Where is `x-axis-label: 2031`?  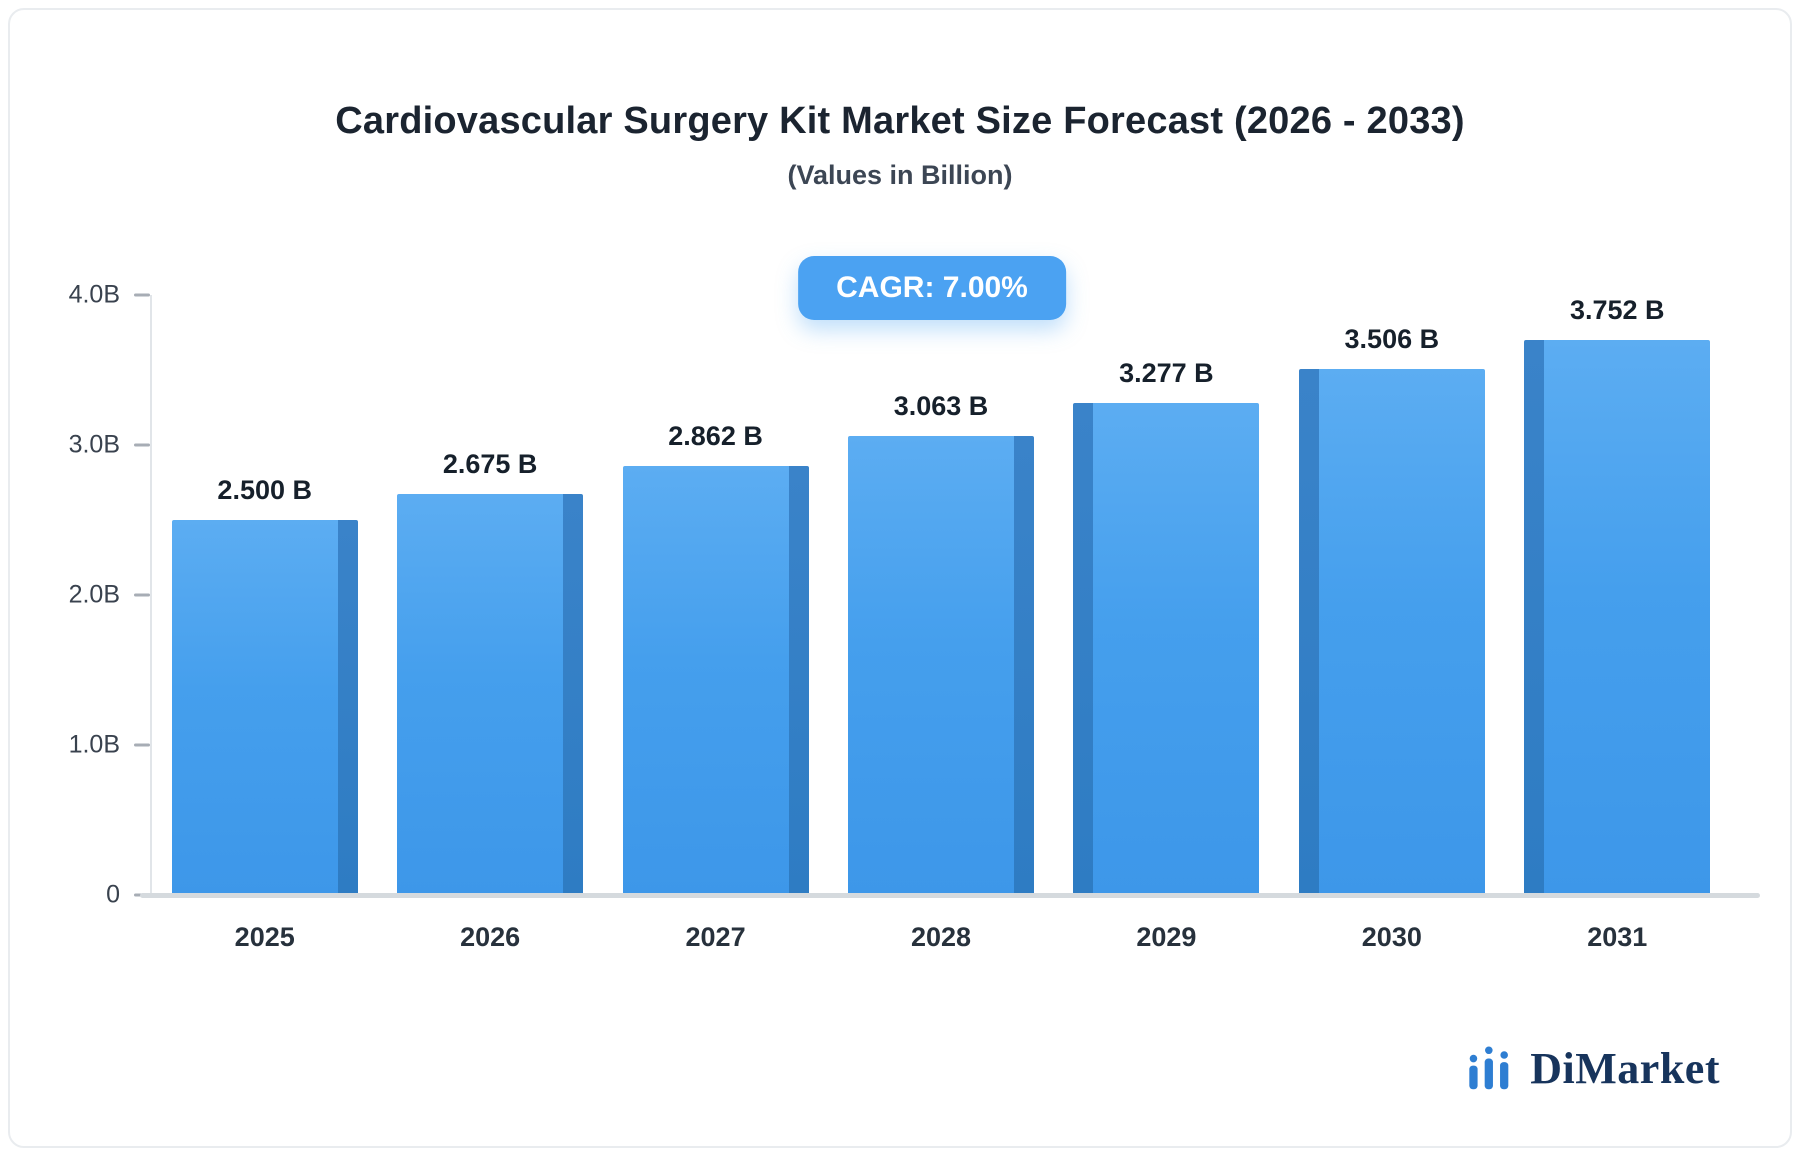
x-axis-label: 2031 is located at coordinates (1617, 937).